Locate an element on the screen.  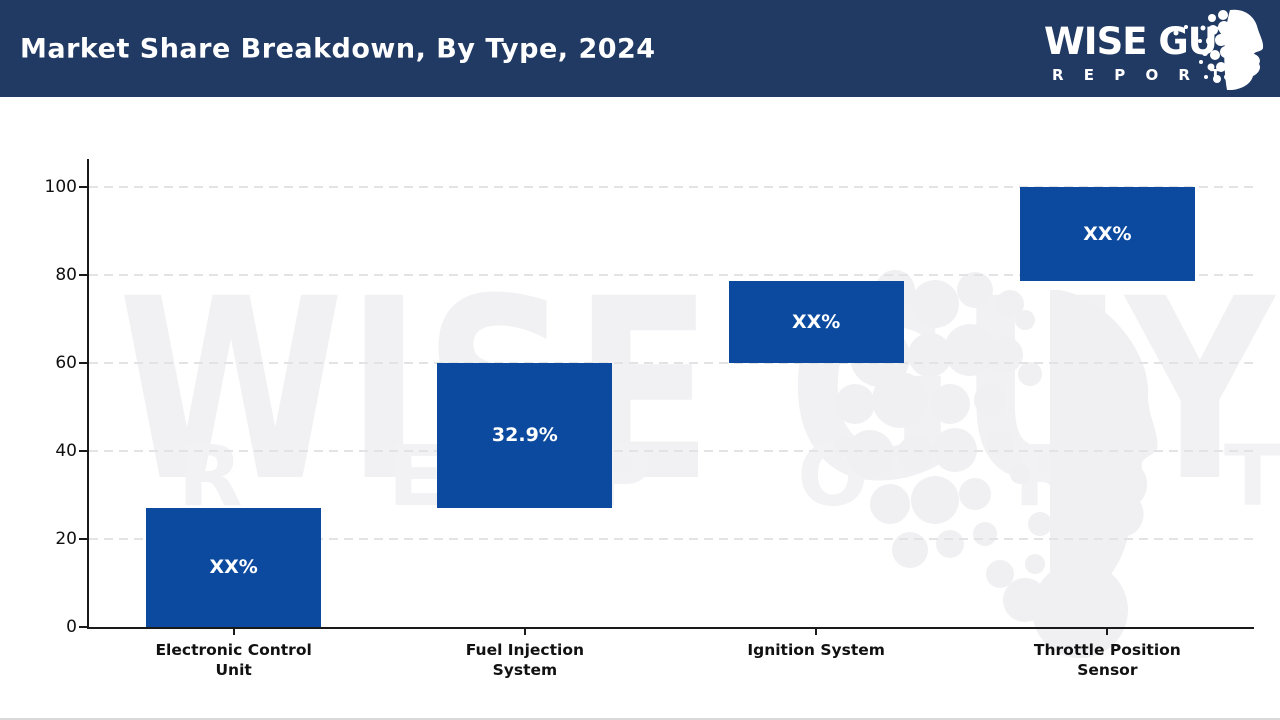
x-category-line: Throttle Position is located at coordinates (1107, 650).